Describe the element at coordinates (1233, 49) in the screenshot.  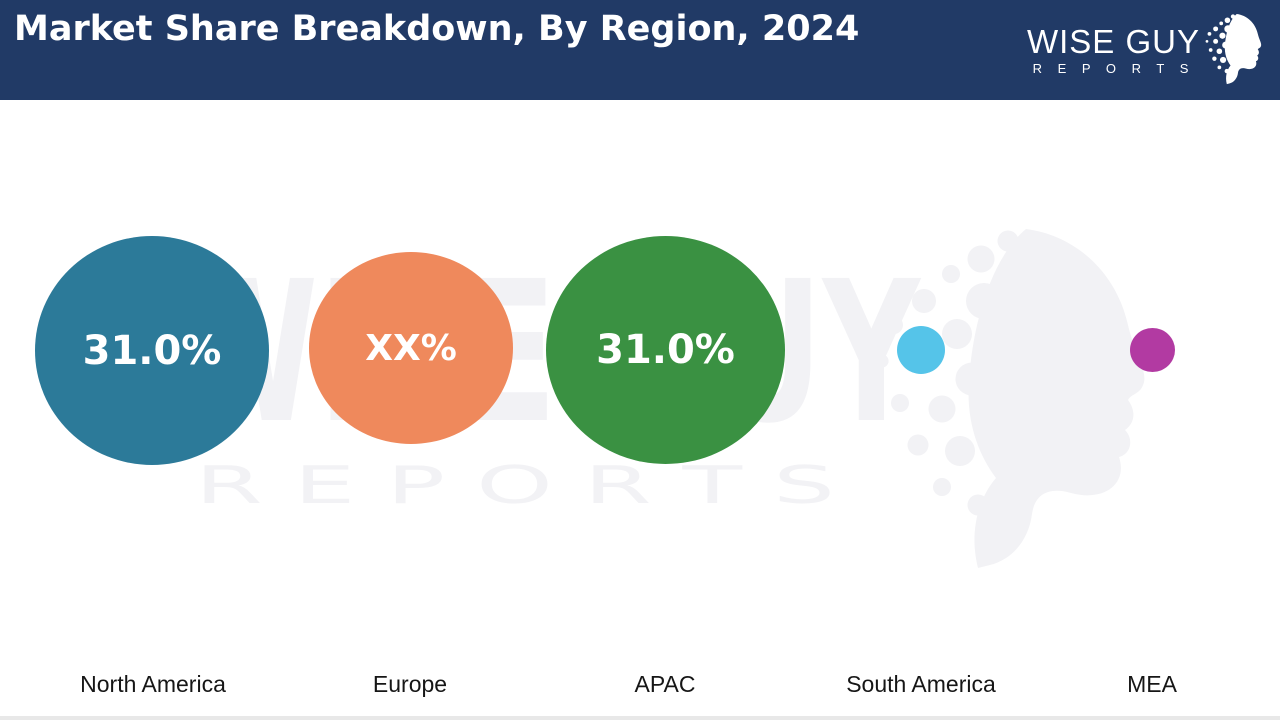
I see `wise-guy-head-icon` at that location.